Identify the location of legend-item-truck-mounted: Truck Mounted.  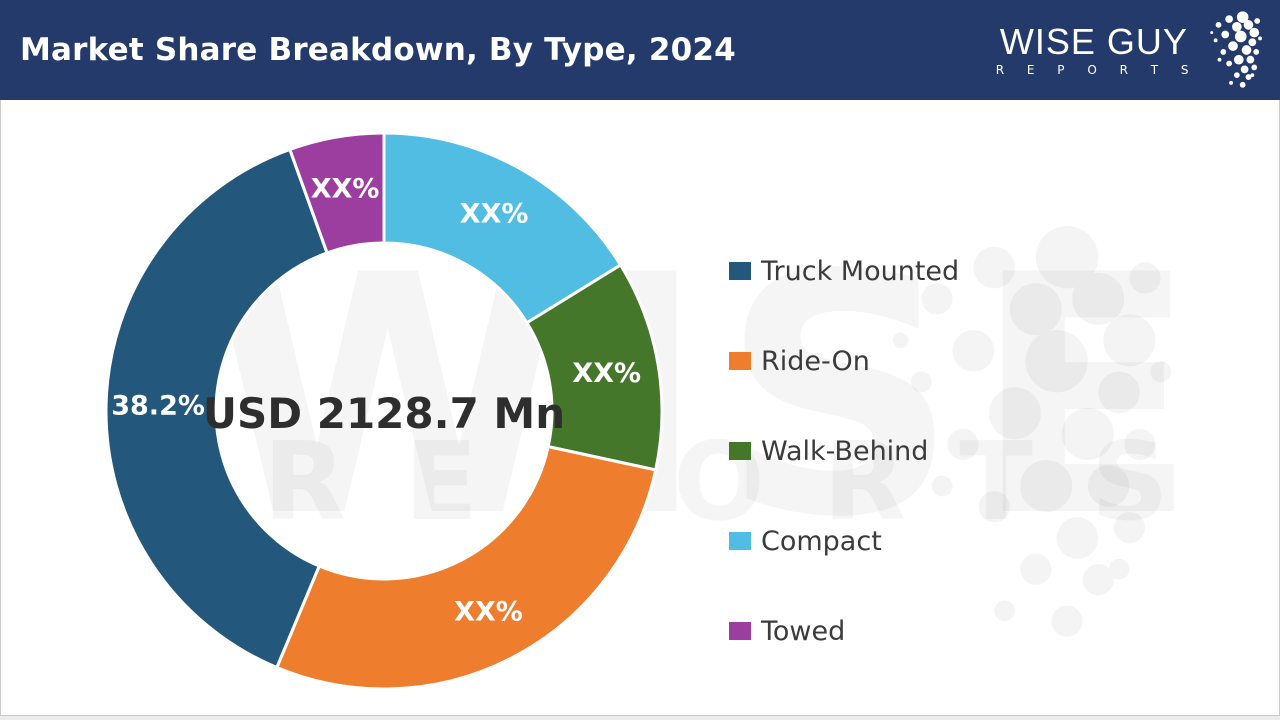
(844, 271).